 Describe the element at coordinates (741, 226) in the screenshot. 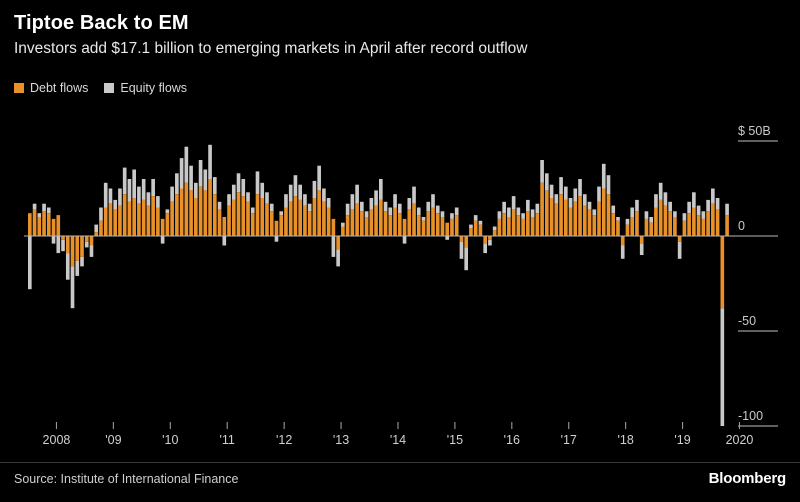

I see `y-axis-tick-label: 0` at that location.